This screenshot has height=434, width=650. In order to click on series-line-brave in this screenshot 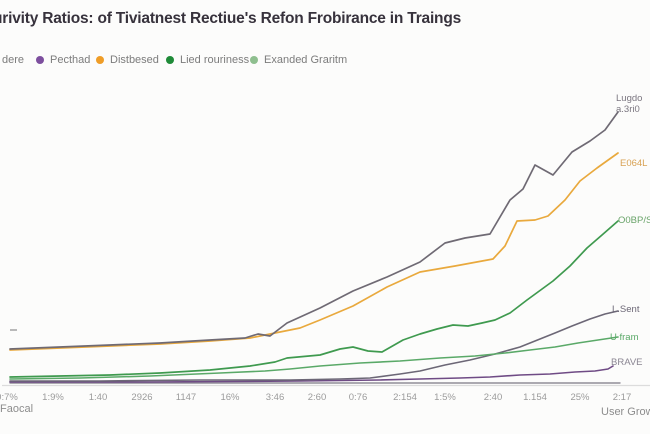, I will do `click(311, 374)`.